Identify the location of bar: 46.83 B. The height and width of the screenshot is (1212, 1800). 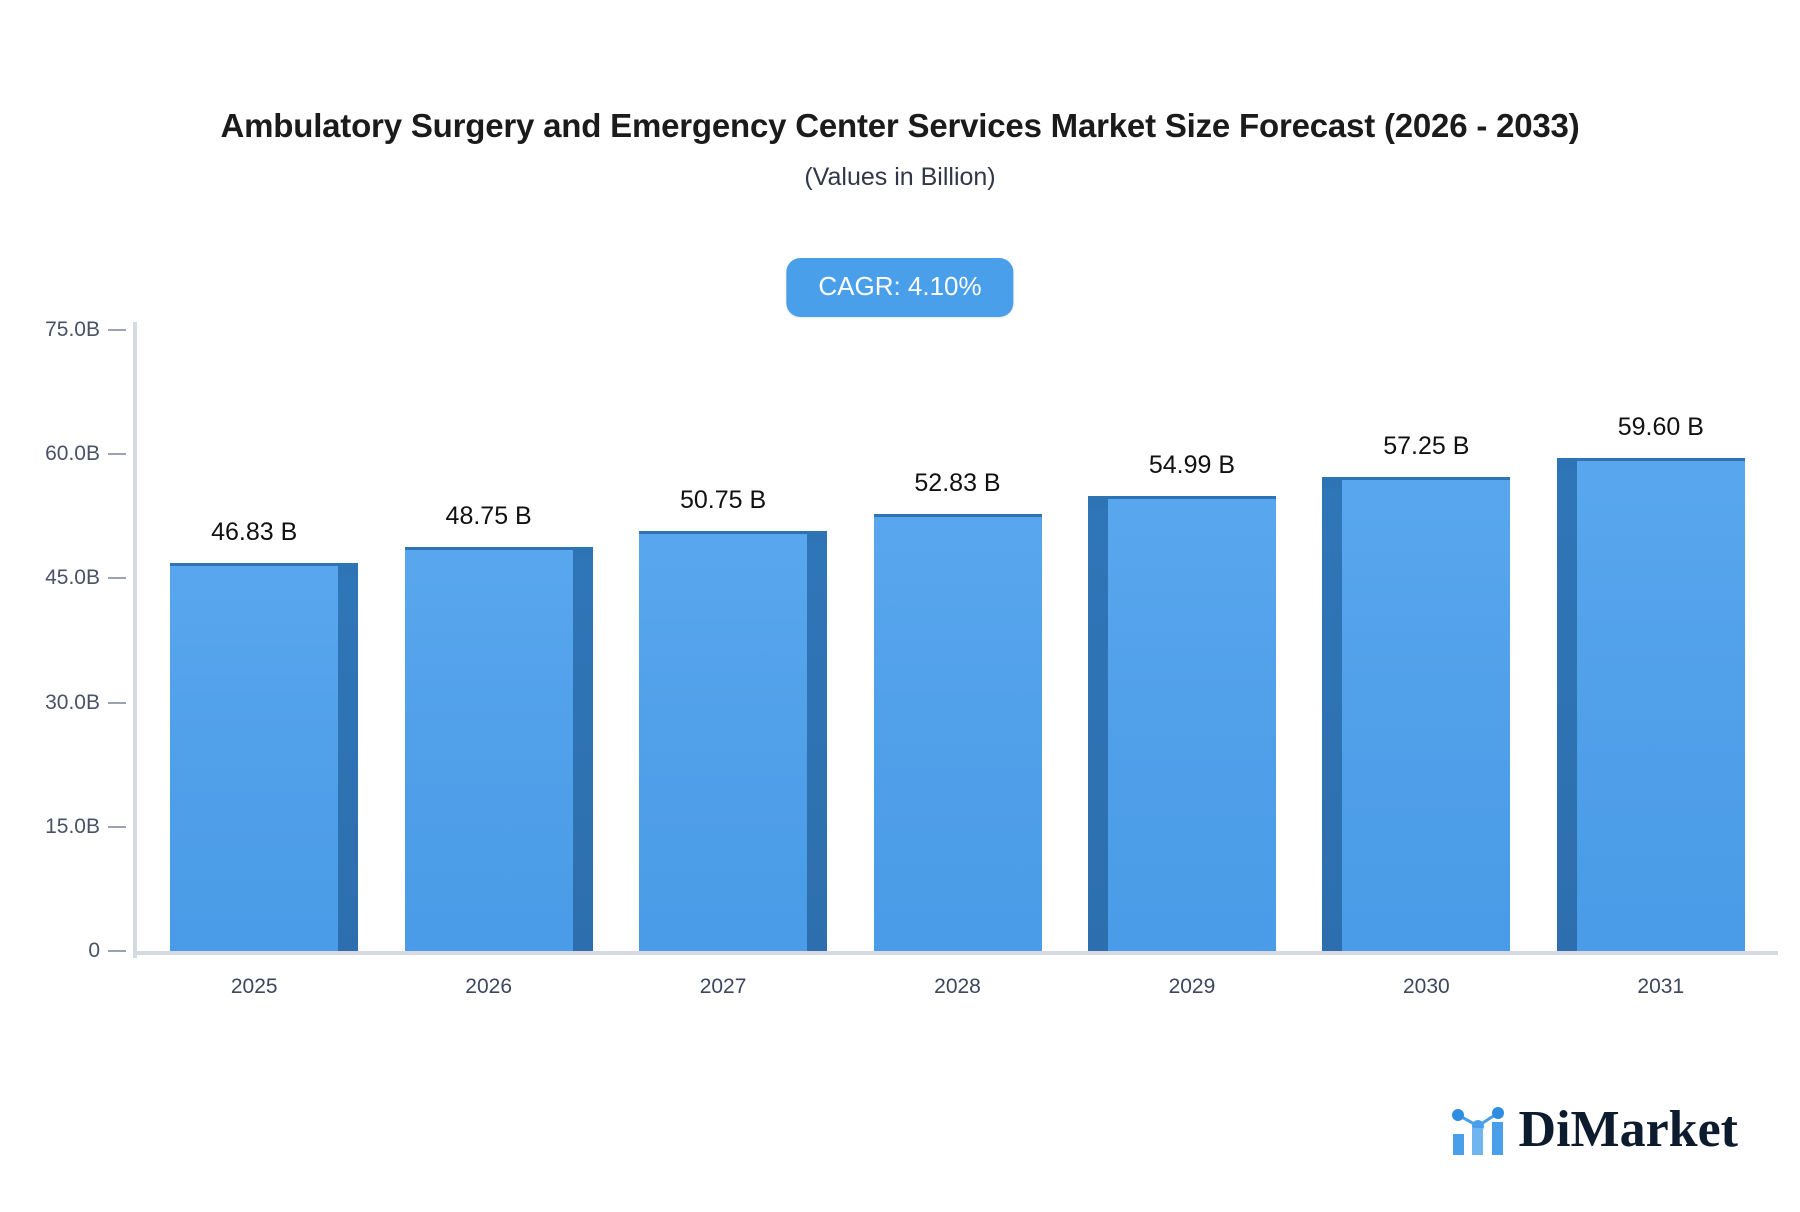
(264, 734).